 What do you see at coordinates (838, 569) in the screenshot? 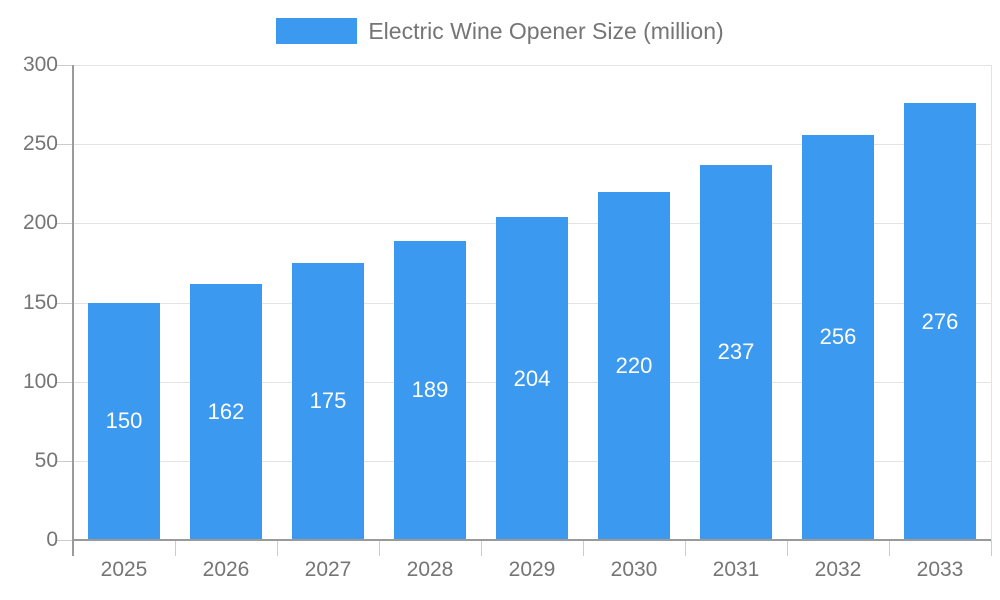
I see `x-axis-label: 2032` at bounding box center [838, 569].